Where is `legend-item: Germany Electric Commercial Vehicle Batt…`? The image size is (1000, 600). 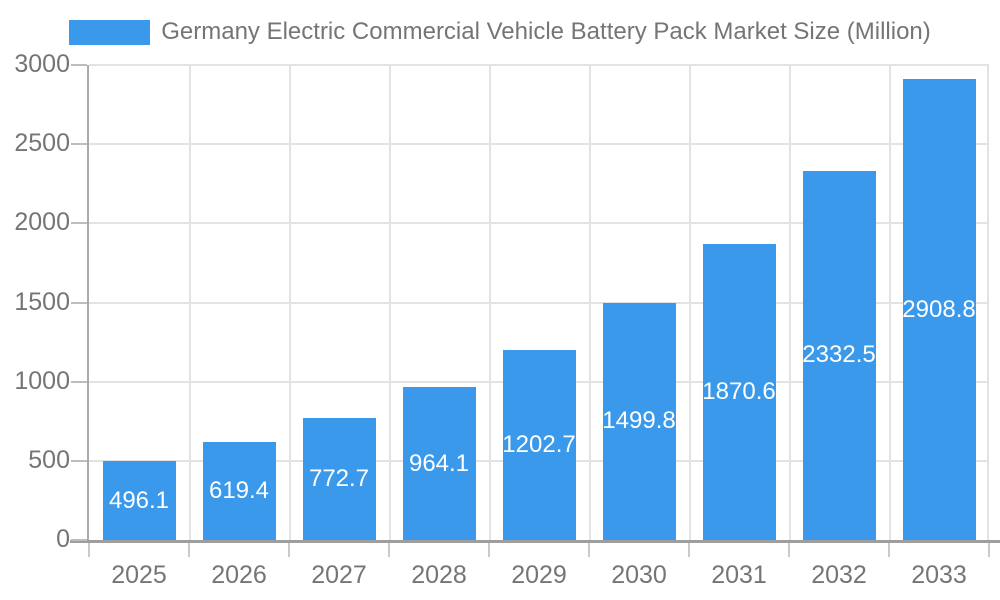
legend-item: Germany Electric Commercial Vehicle Batt… is located at coordinates (500, 32).